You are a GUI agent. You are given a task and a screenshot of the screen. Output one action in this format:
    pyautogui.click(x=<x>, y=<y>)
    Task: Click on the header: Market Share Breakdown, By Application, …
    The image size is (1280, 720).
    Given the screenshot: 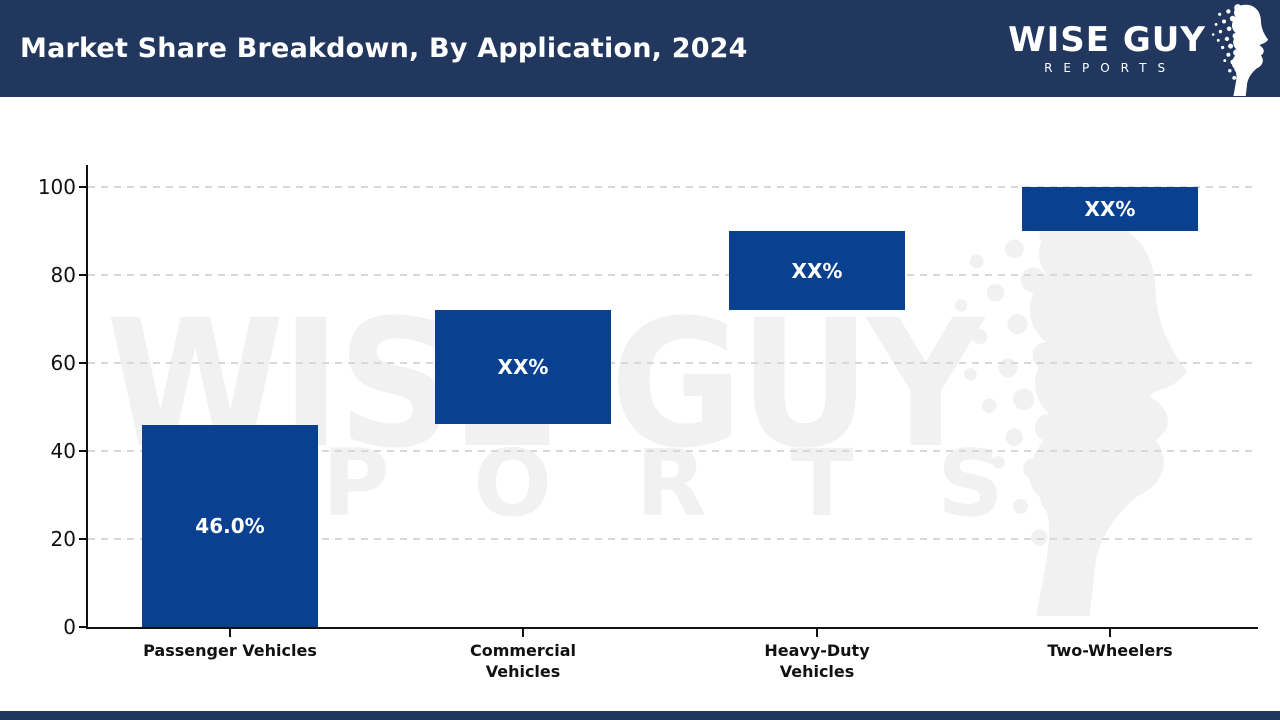 What is the action you would take?
    pyautogui.click(x=640, y=48)
    